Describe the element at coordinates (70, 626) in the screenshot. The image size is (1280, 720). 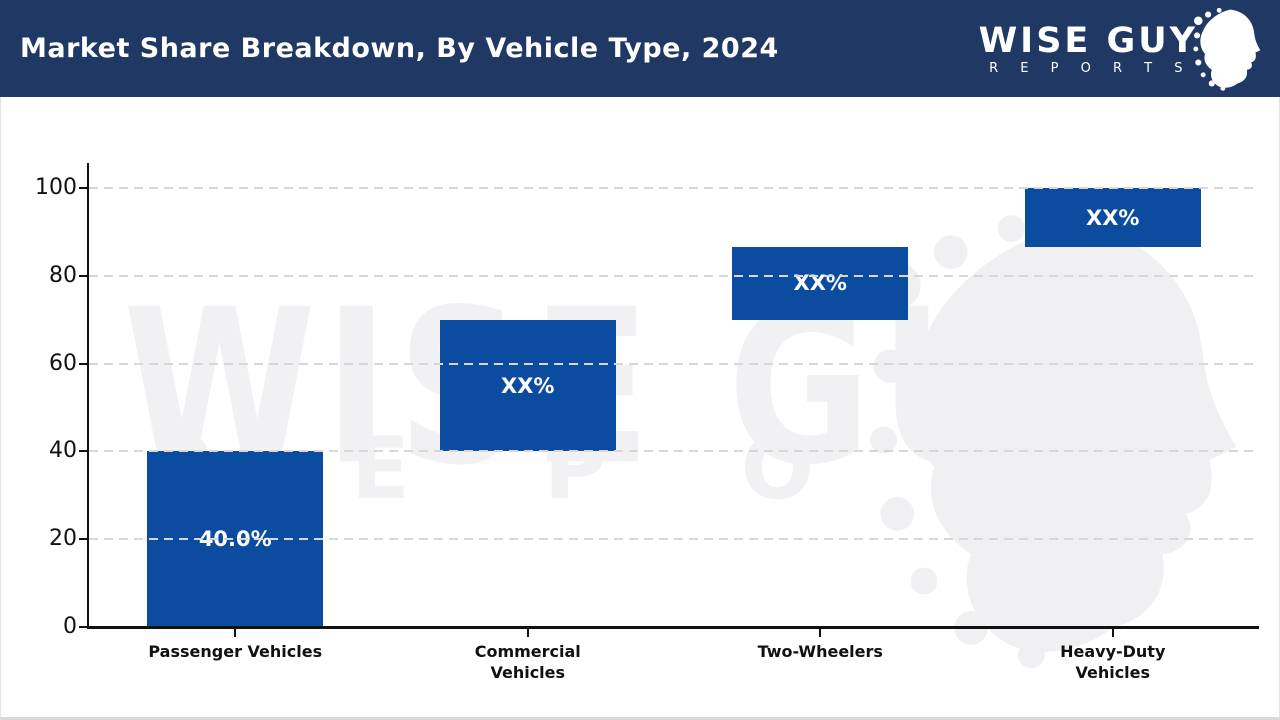
I see `y-tick-label-0: 0` at that location.